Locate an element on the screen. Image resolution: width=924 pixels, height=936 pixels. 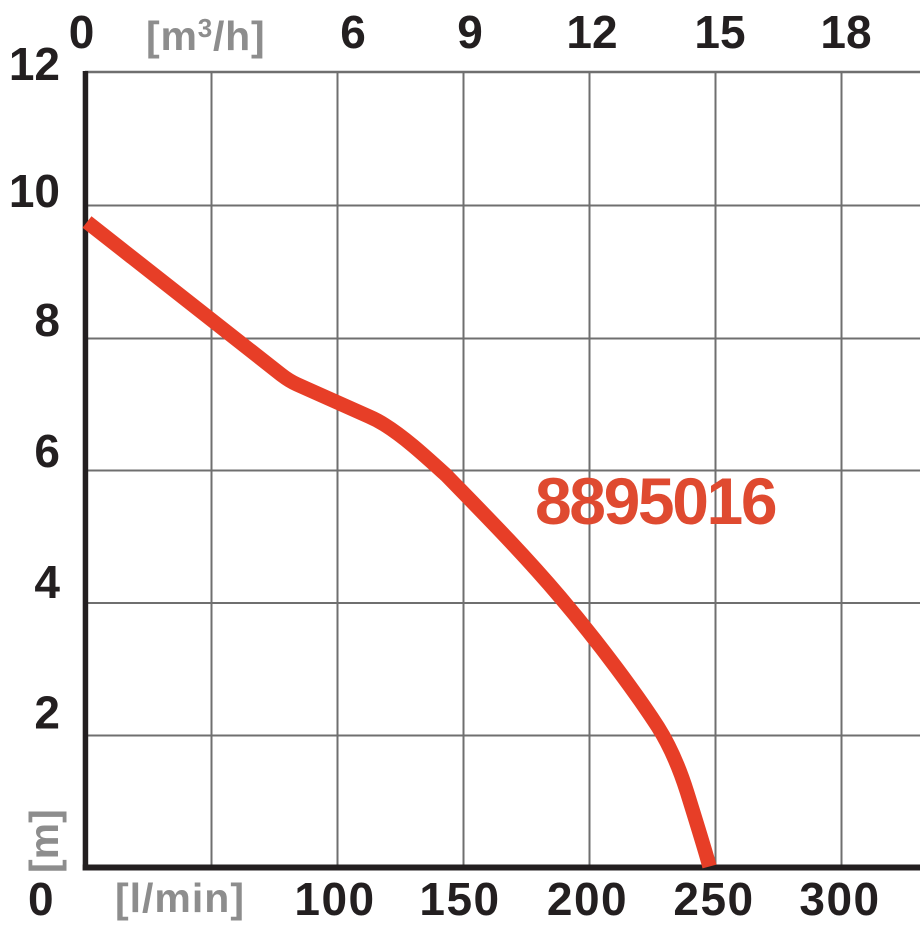
svg-text: 10 is located at coordinates (34, 191).